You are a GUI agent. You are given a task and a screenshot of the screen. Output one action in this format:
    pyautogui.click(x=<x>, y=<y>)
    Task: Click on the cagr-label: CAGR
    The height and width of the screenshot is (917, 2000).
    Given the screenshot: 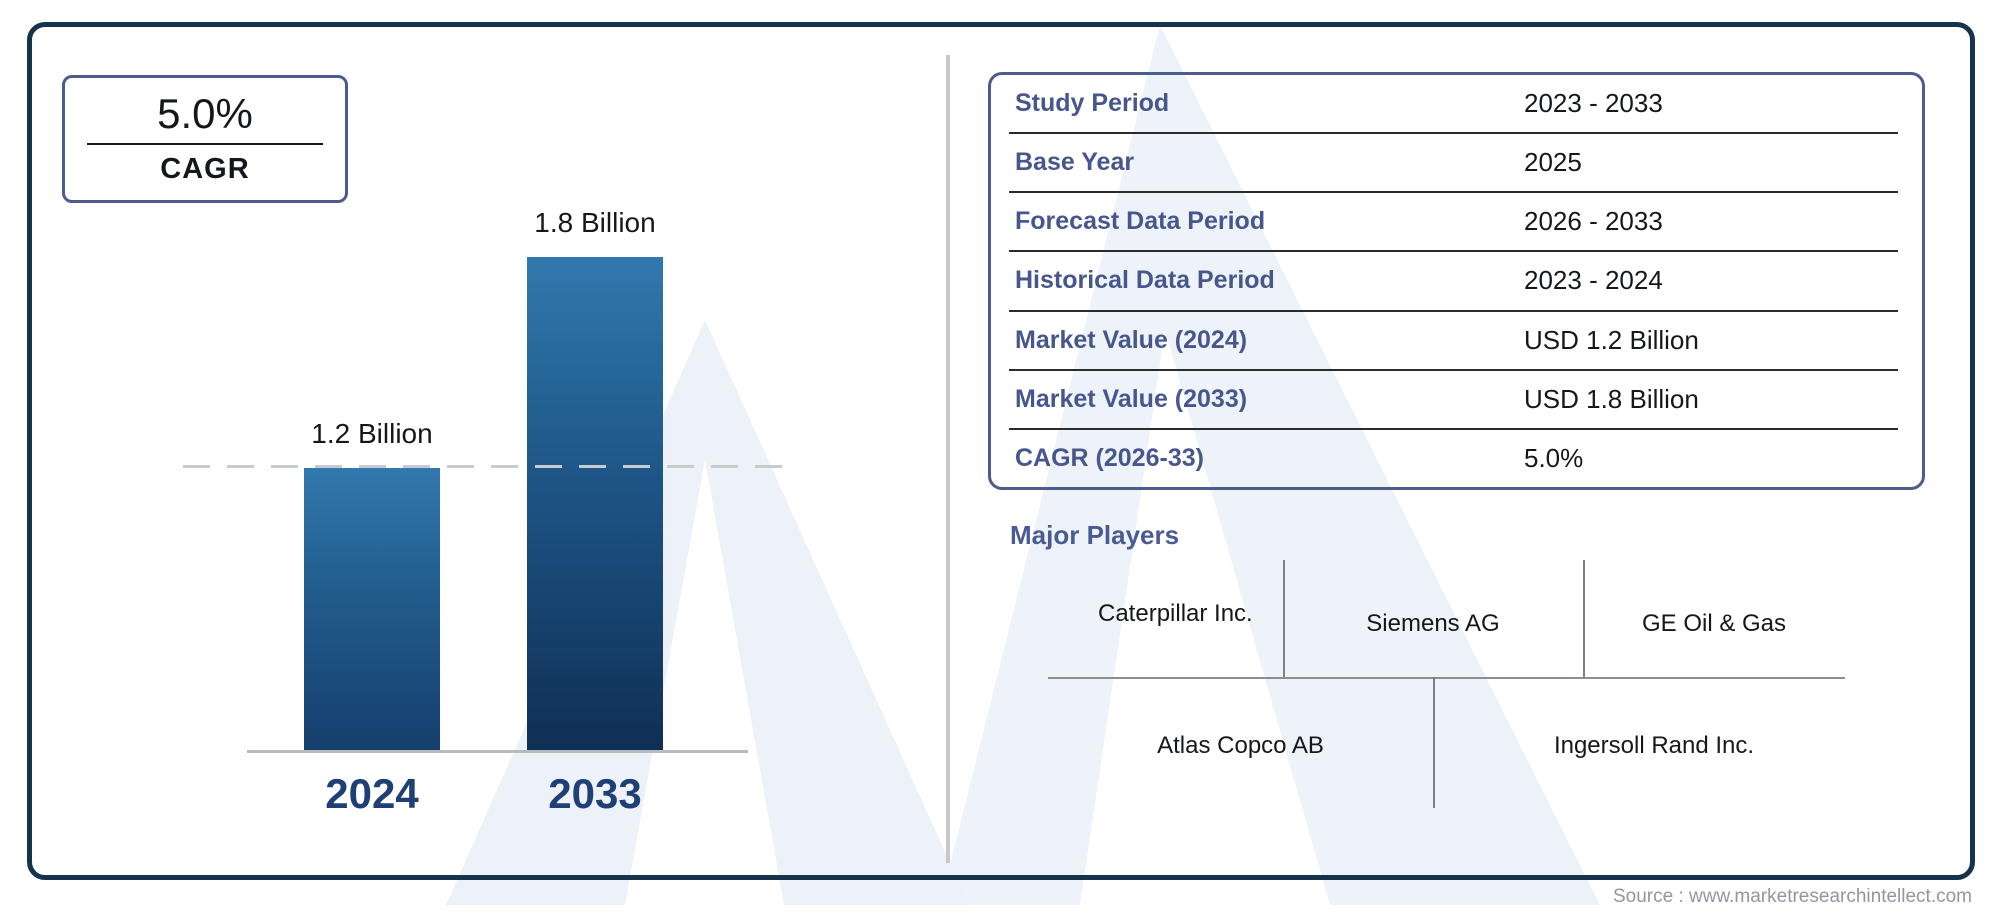 What is the action you would take?
    pyautogui.click(x=205, y=169)
    